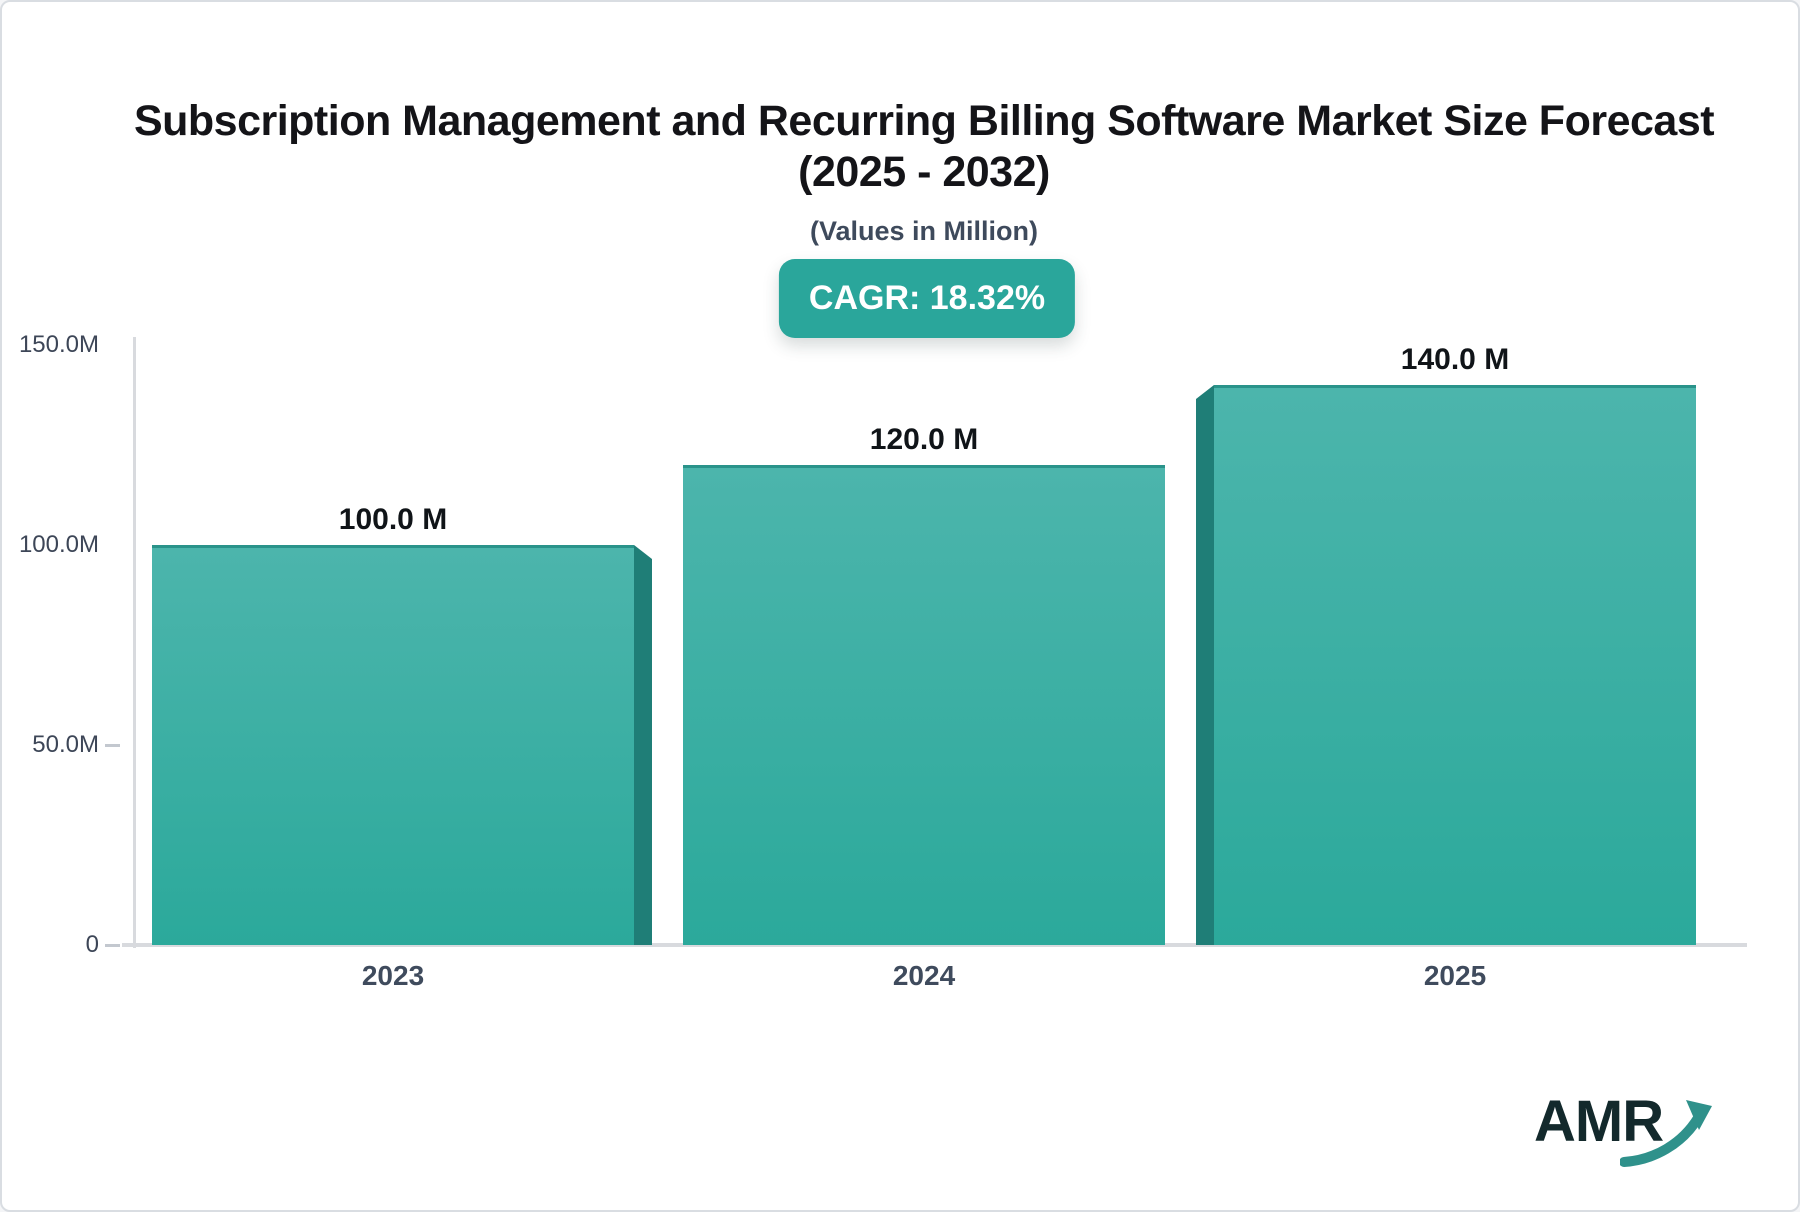 Image resolution: width=1800 pixels, height=1212 pixels. What do you see at coordinates (924, 231) in the screenshot?
I see `chart-subtitle: (Values in Million)` at bounding box center [924, 231].